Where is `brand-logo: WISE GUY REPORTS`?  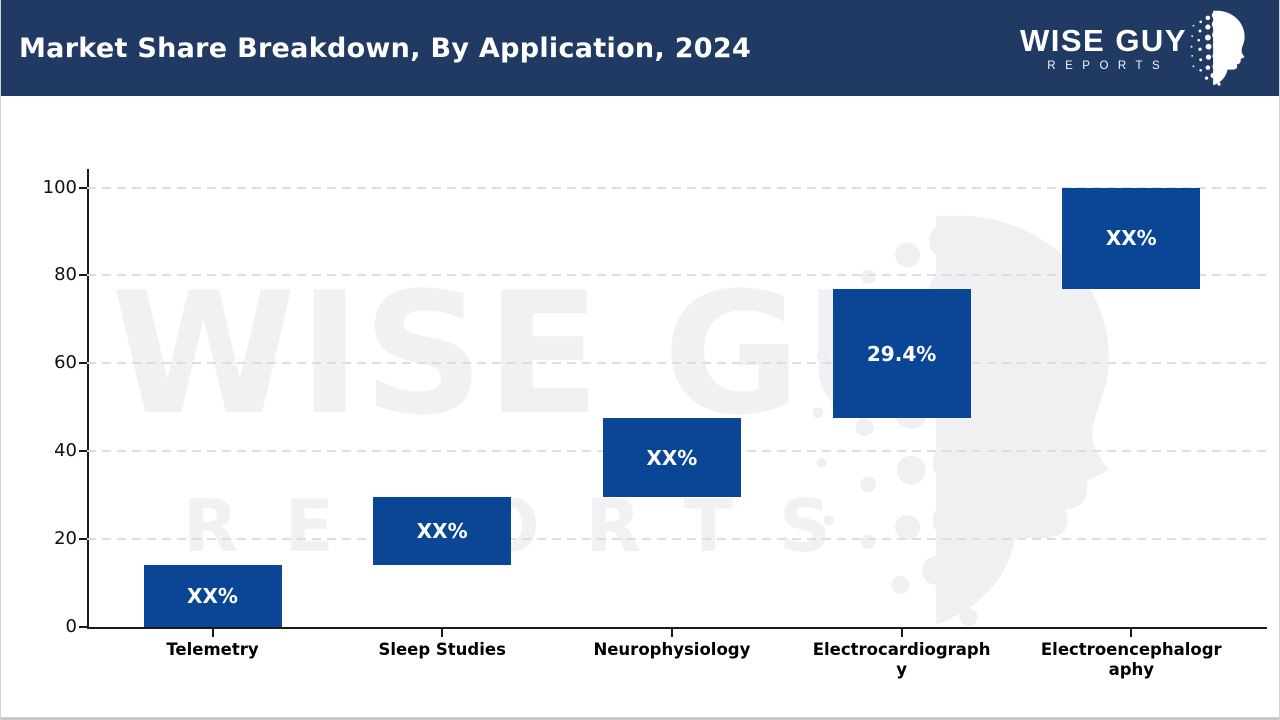 brand-logo: WISE GUY REPORTS is located at coordinates (1137, 48).